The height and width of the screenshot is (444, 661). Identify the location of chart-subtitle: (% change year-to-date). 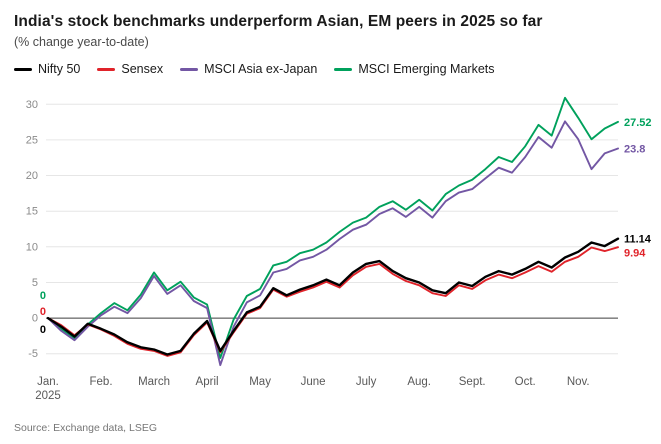
(81, 42).